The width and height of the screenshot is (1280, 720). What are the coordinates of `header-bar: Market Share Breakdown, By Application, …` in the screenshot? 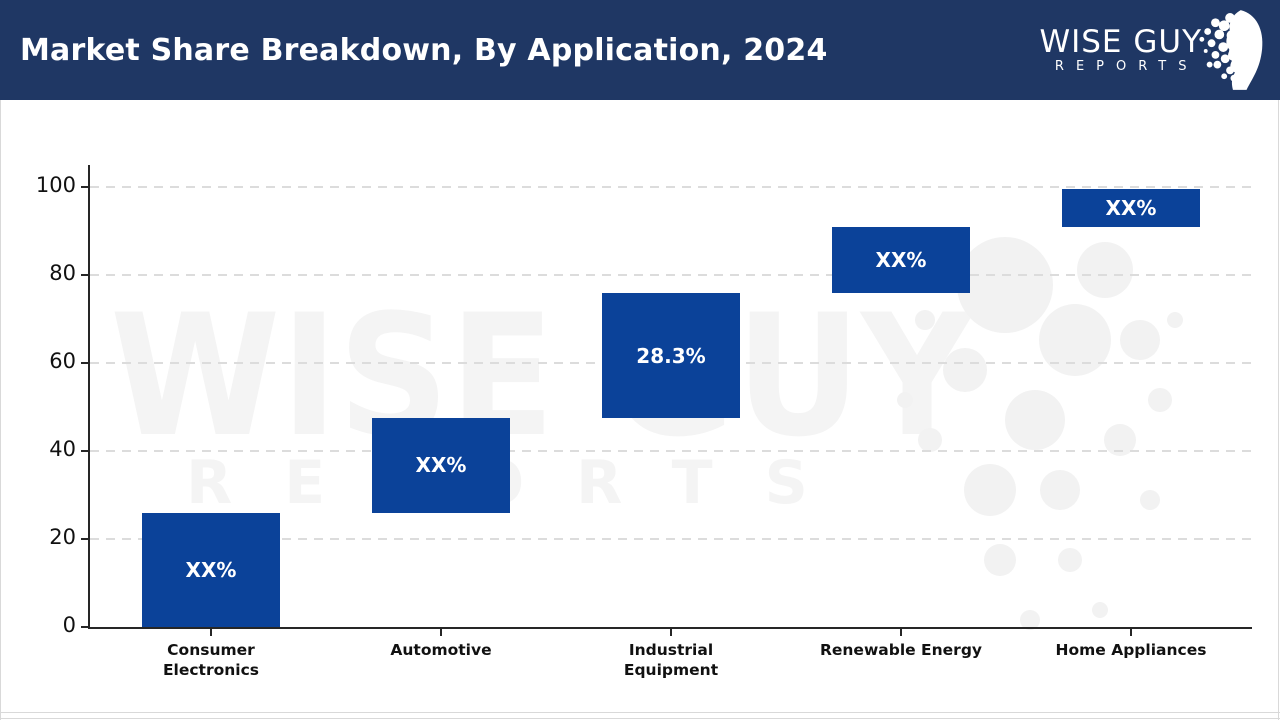 It's located at (640, 50).